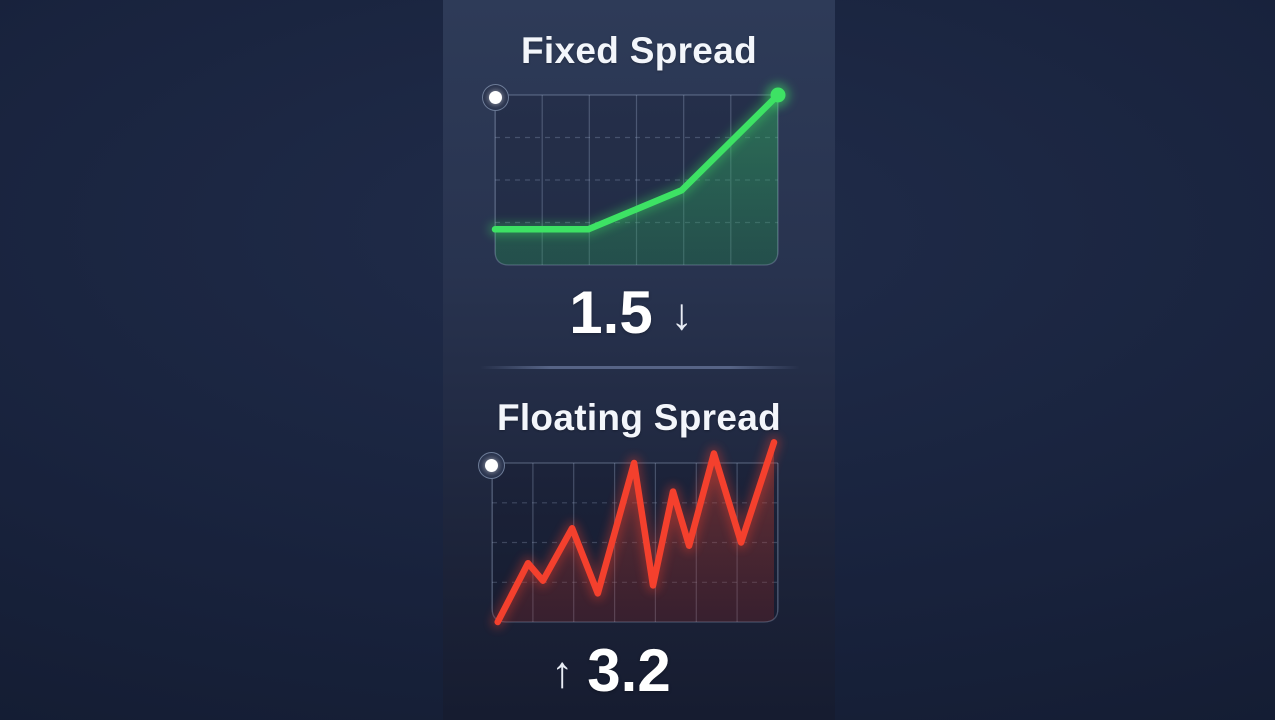 The image size is (1275, 720). I want to click on down-arrow-icon: ↓, so click(681, 314).